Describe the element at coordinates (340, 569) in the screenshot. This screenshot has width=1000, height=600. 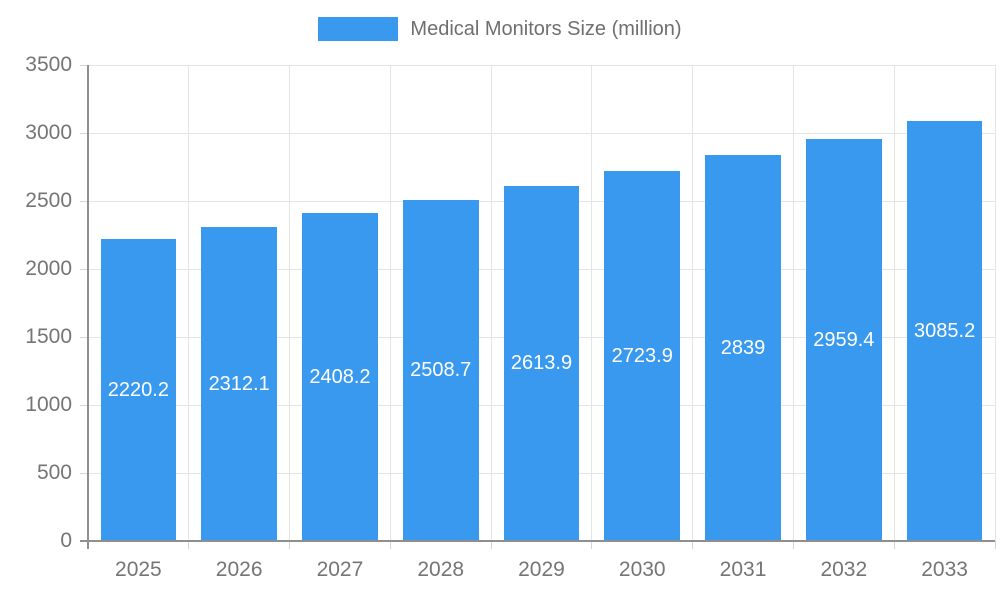
I see `x-axis-label: 2027` at that location.